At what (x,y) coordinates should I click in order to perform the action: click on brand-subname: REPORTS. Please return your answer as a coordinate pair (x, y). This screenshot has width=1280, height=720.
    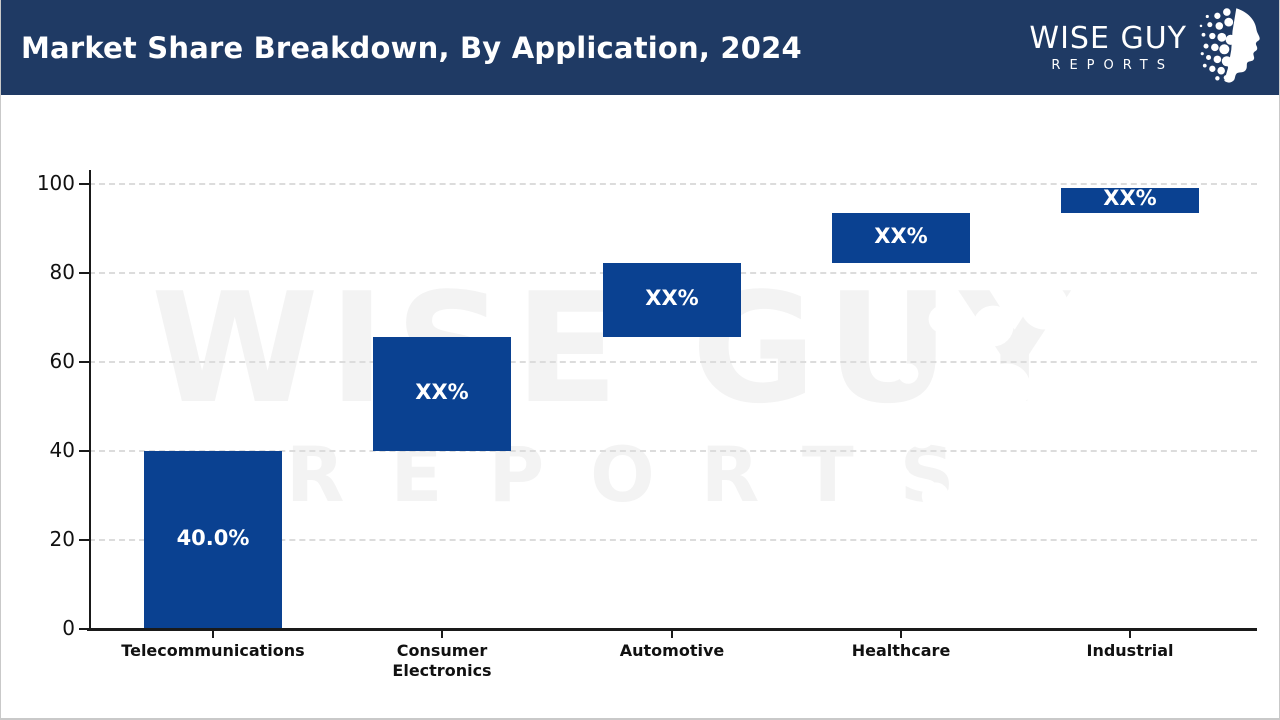
    Looking at the image, I should click on (1113, 65).